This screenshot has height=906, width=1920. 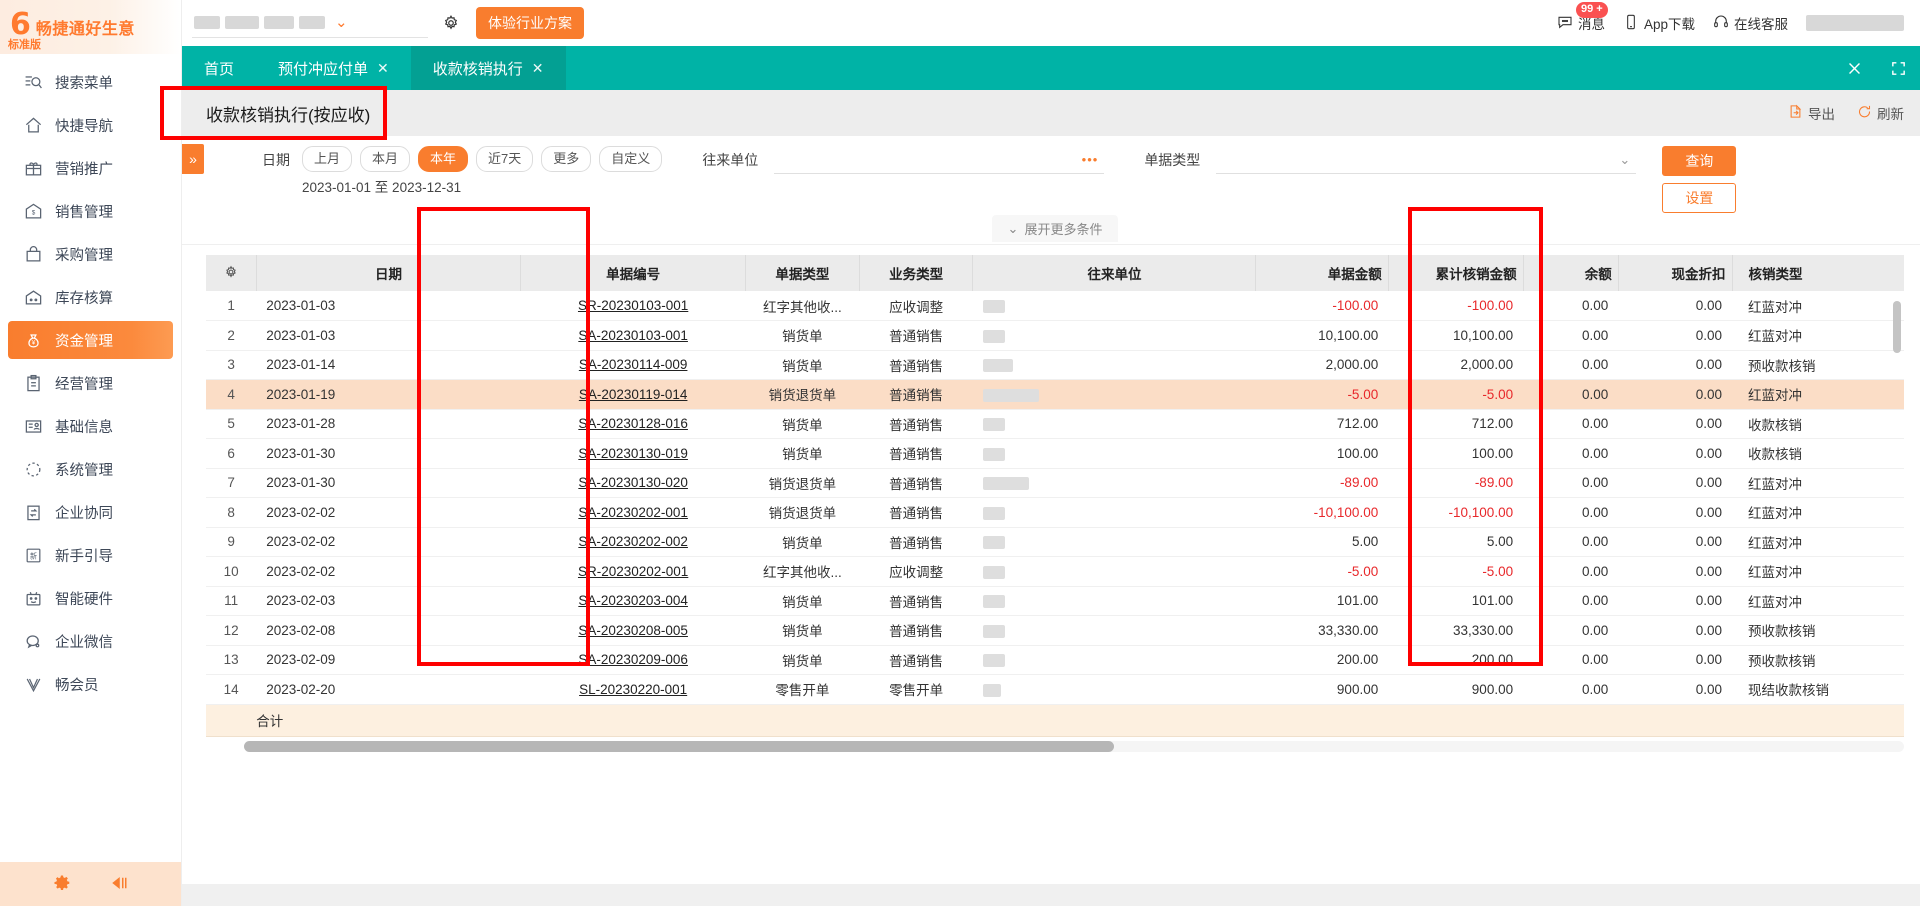 What do you see at coordinates (633, 601) in the screenshot?
I see `doc-no-link: SA-20230203-004` at bounding box center [633, 601].